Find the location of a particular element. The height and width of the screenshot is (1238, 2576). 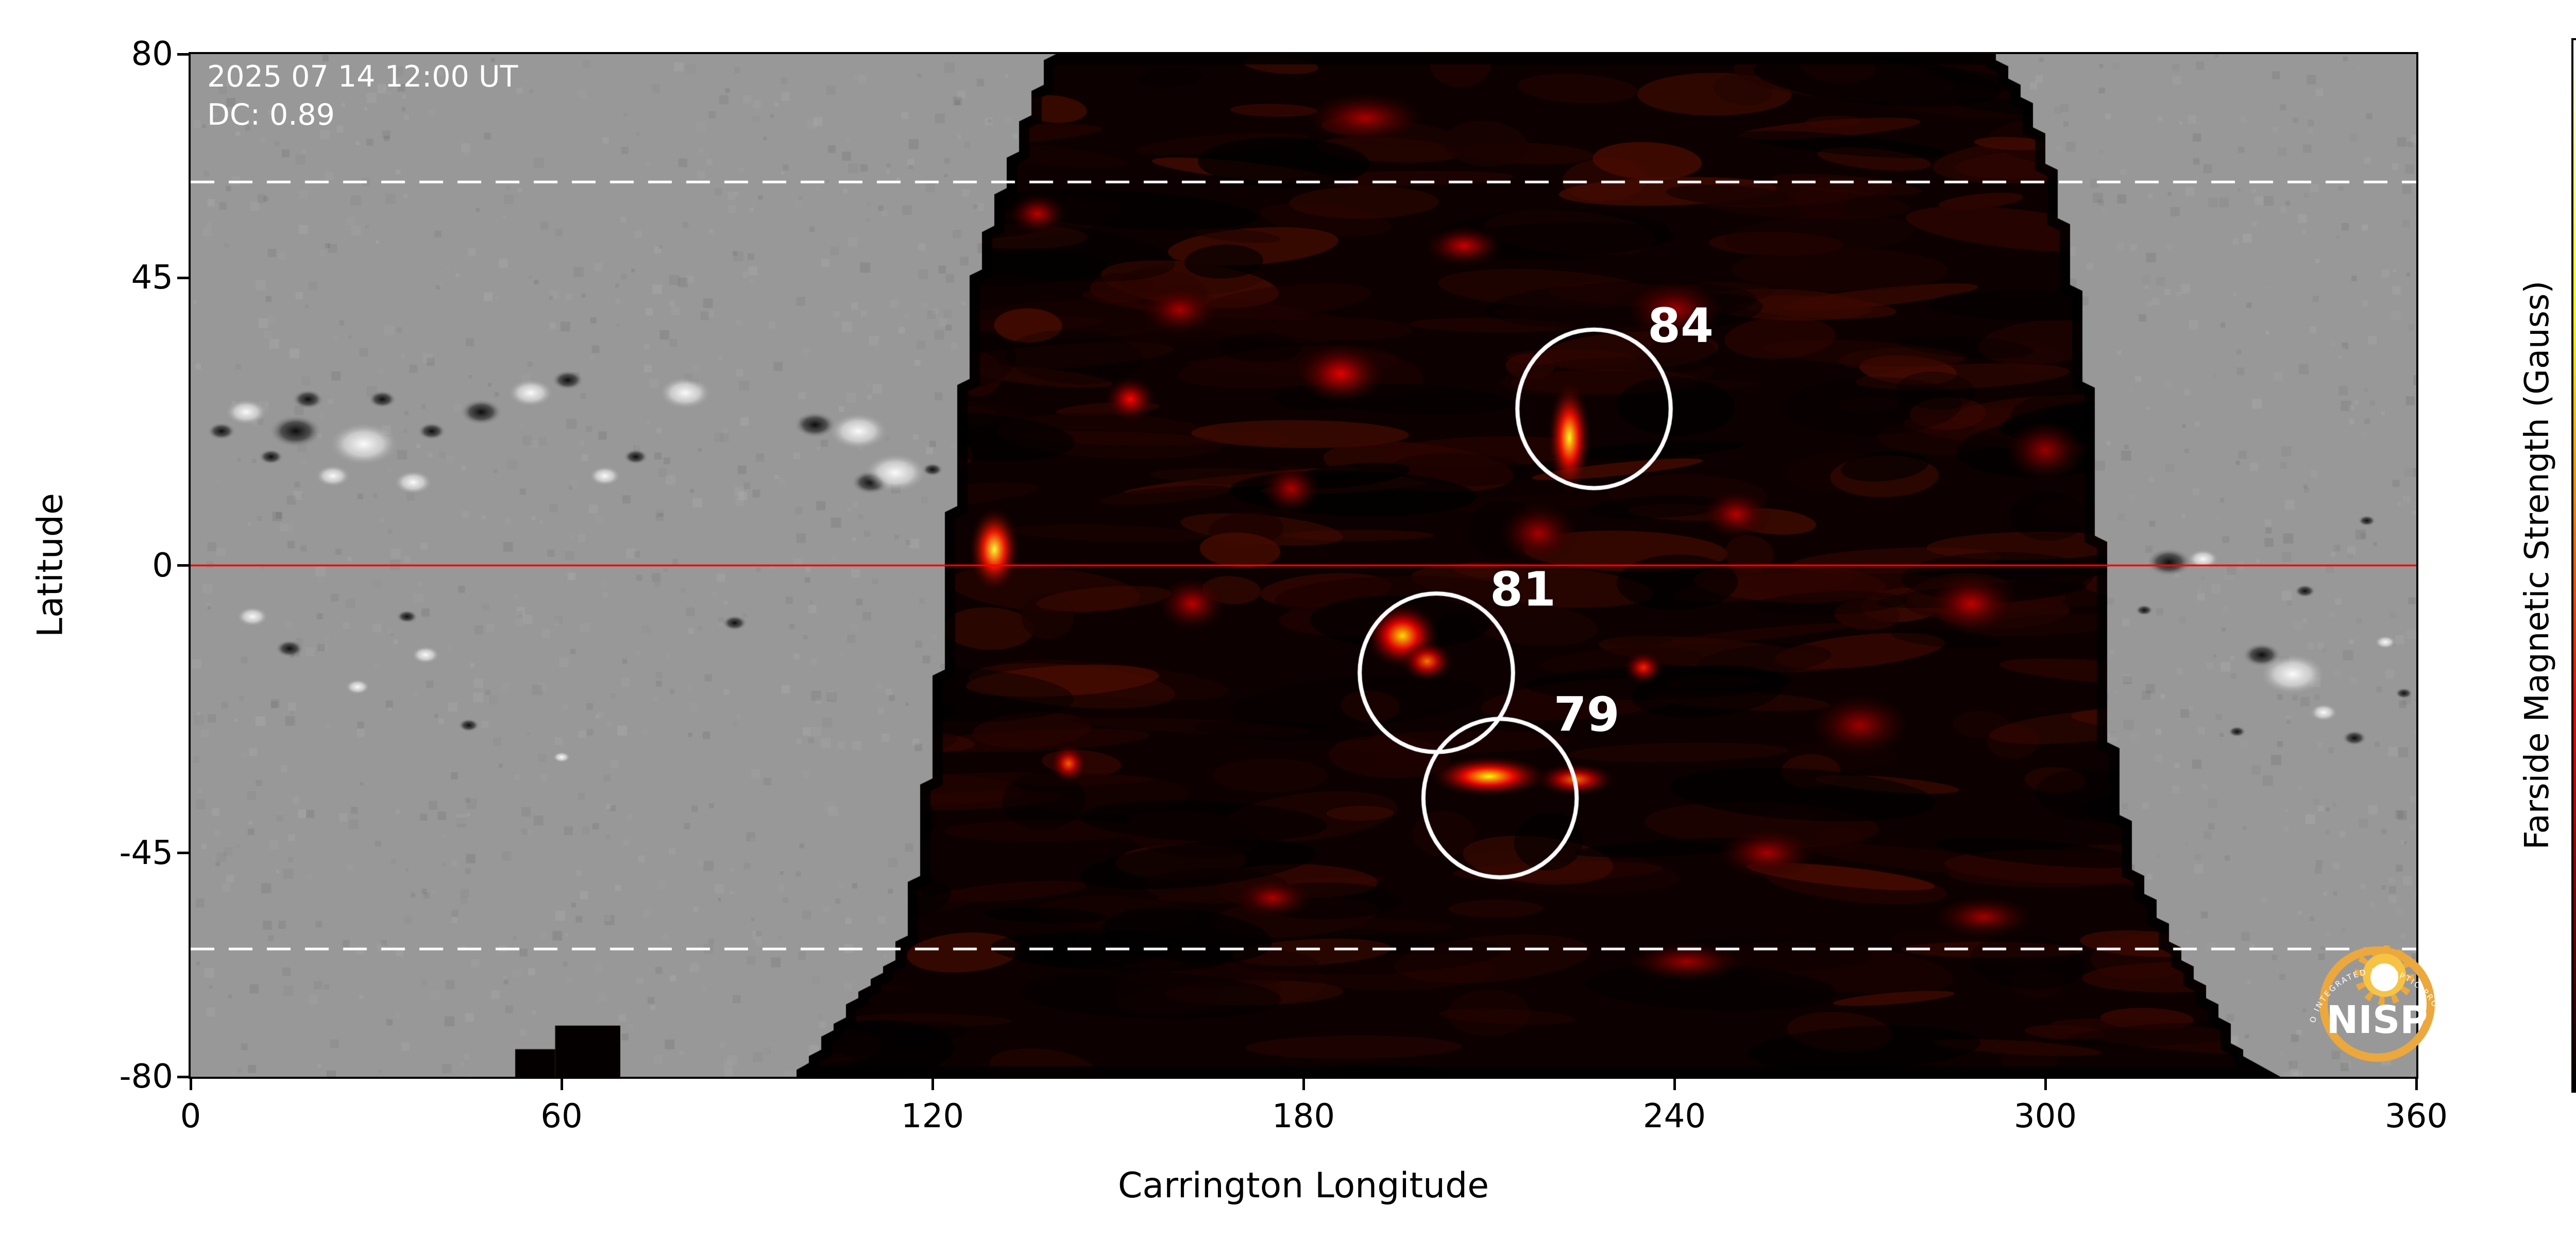

y-axis-title: Latitude is located at coordinates (51, 565).